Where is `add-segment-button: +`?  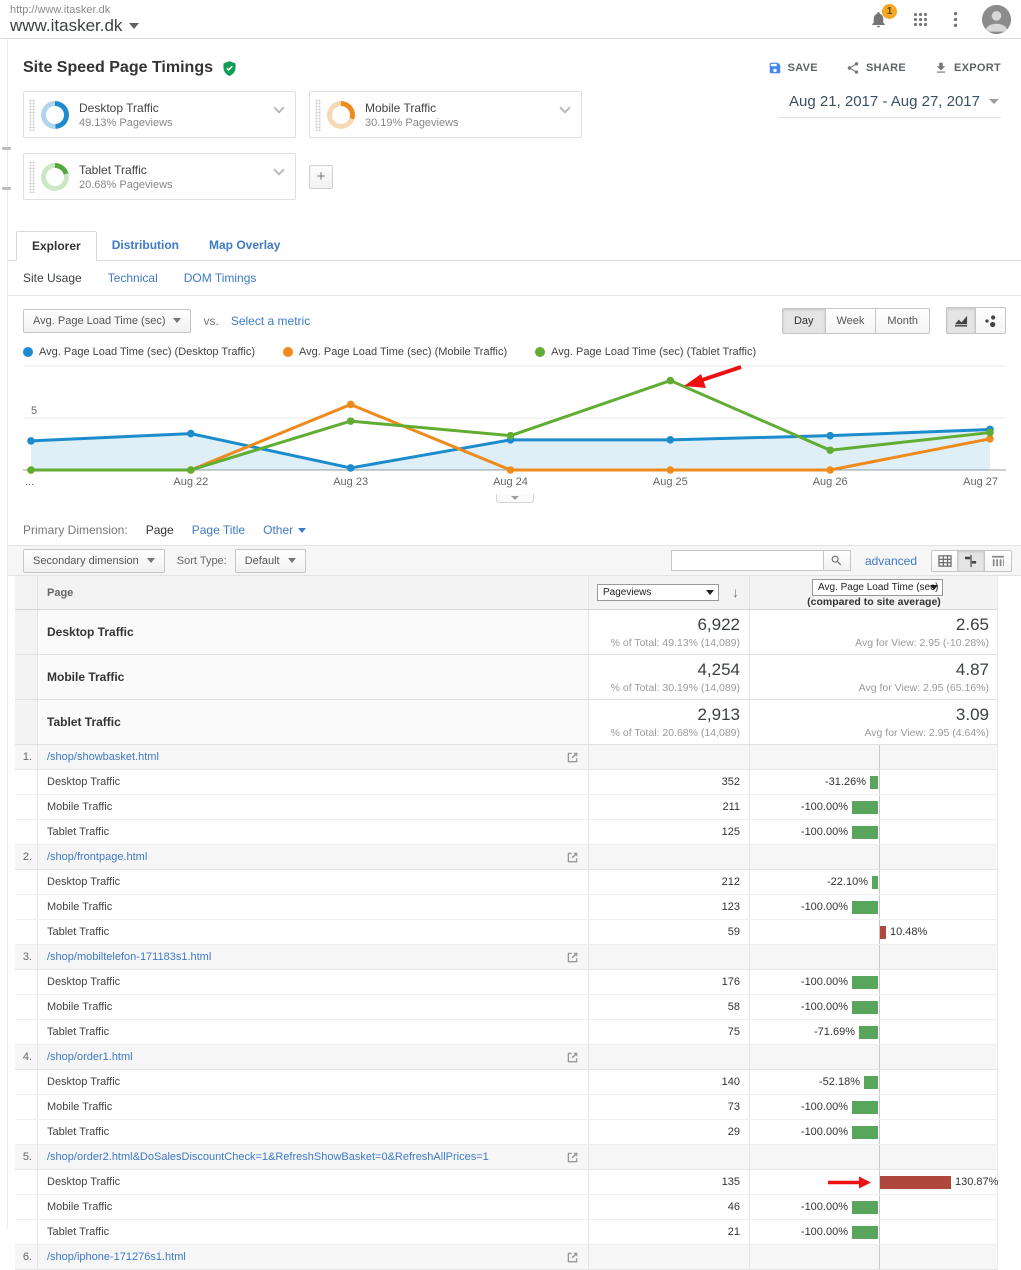 add-segment-button: + is located at coordinates (321, 177).